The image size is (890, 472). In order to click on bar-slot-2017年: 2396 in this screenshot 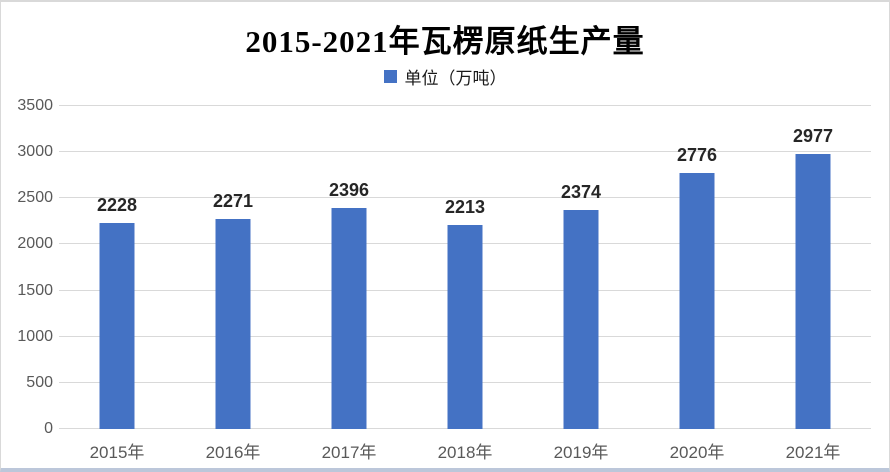, I will do `click(349, 267)`.